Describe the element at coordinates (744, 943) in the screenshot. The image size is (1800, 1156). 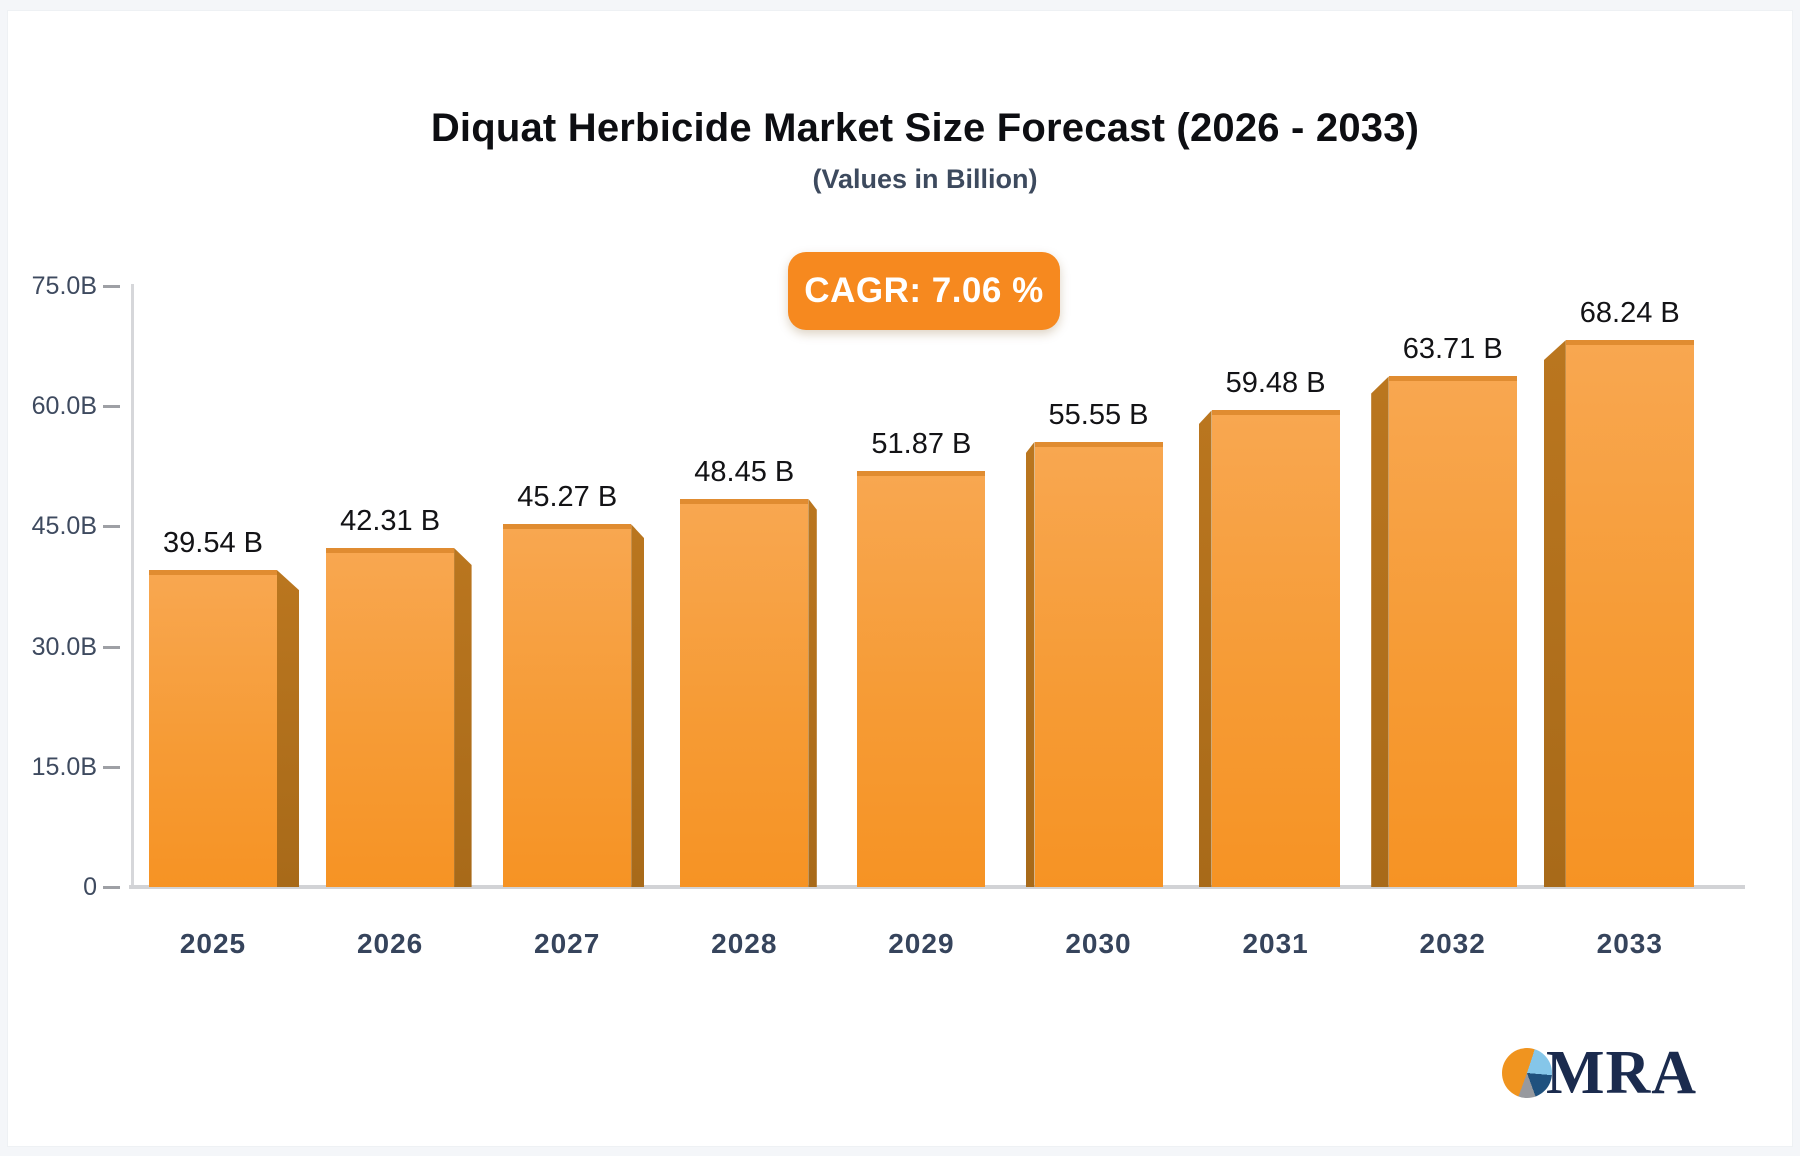
I see `x-axis-category-label: 2028` at that location.